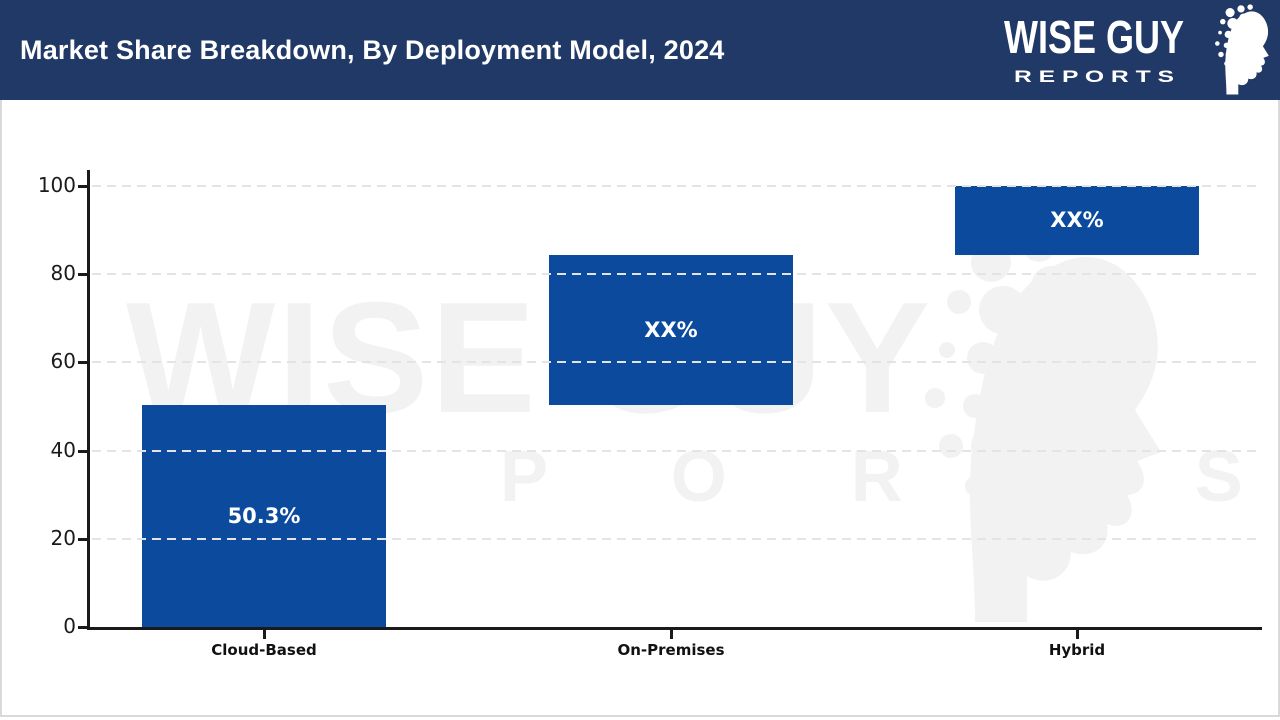 This screenshot has width=1280, height=720. I want to click on frame-border-right, so click(1279, 408).